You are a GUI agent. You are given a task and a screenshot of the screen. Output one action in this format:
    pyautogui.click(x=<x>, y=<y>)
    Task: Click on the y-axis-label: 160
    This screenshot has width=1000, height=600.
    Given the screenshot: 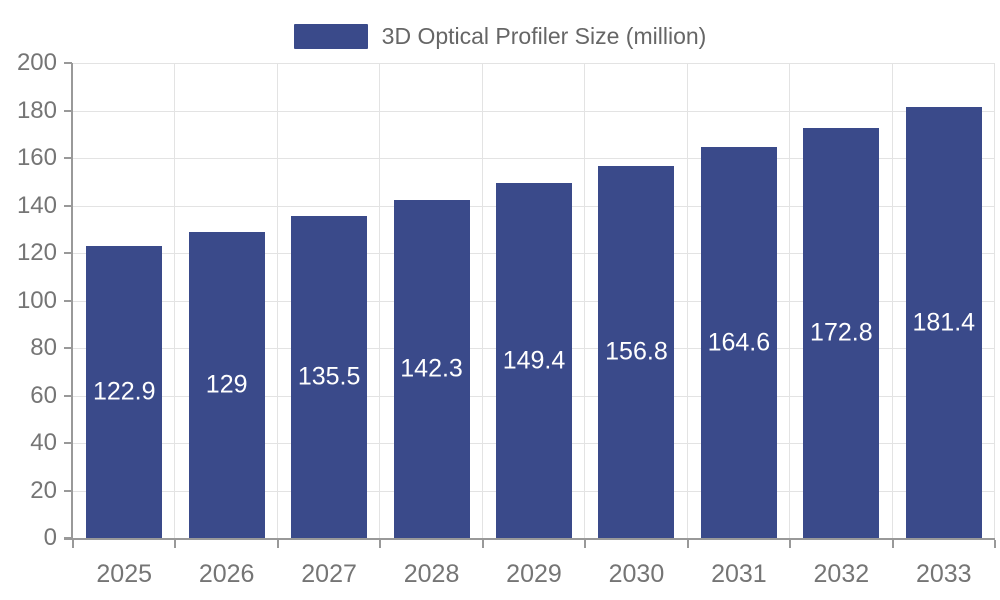 What is the action you would take?
    pyautogui.click(x=36, y=157)
    